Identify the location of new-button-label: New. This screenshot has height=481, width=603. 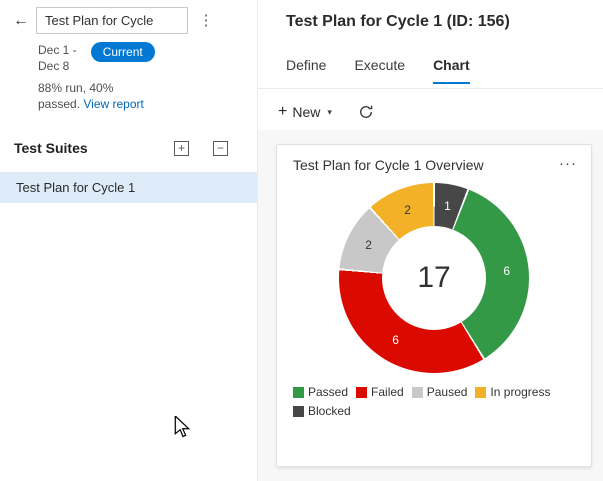
(306, 112).